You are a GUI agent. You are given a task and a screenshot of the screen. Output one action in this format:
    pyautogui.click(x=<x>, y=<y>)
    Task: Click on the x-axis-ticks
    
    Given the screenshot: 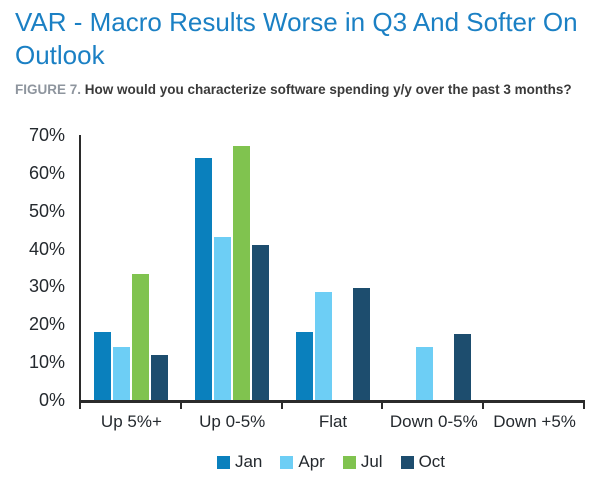 What is the action you would take?
    pyautogui.click(x=332, y=406)
    